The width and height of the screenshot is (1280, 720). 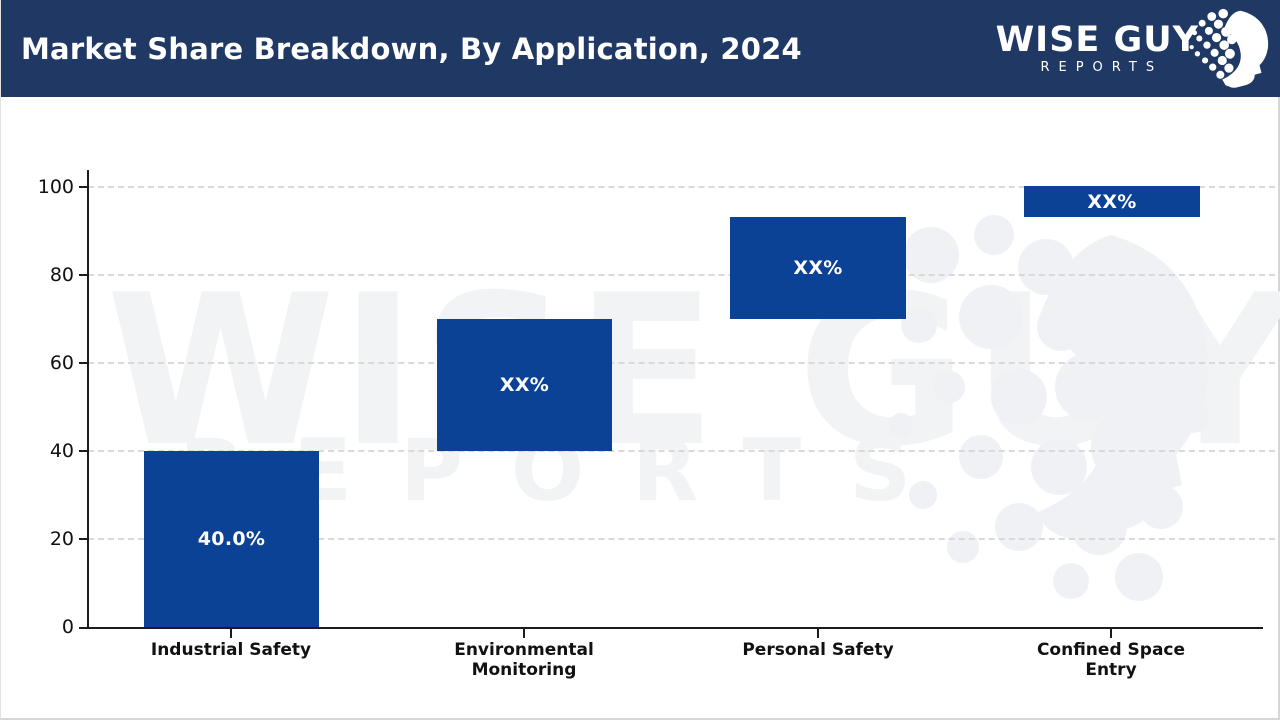 What do you see at coordinates (1102, 67) in the screenshot?
I see `logo-reports-text: REPORTS` at bounding box center [1102, 67].